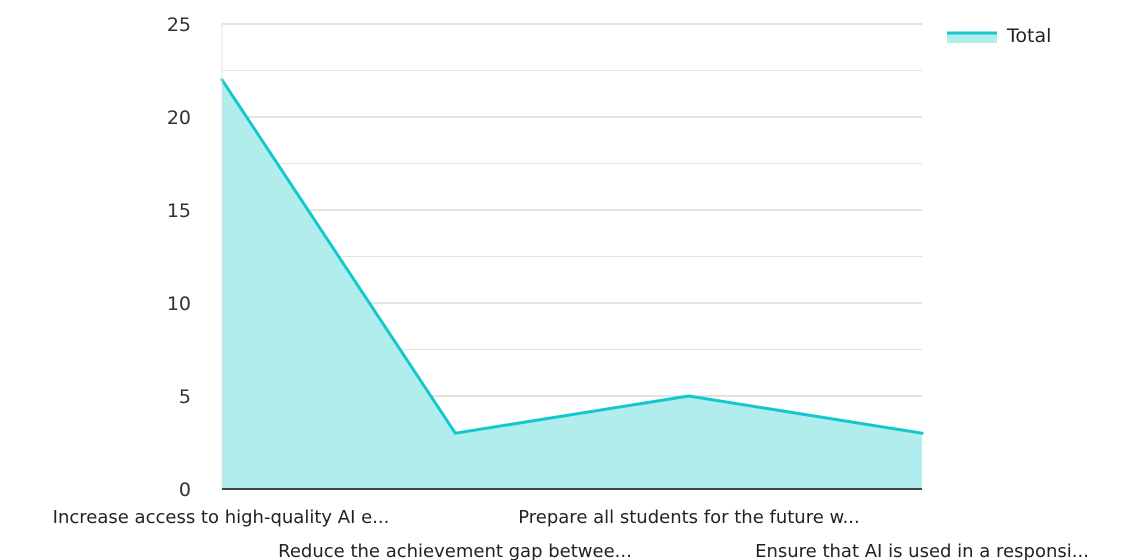 The image size is (1140, 560). I want to click on legend-swatch, so click(972, 38).